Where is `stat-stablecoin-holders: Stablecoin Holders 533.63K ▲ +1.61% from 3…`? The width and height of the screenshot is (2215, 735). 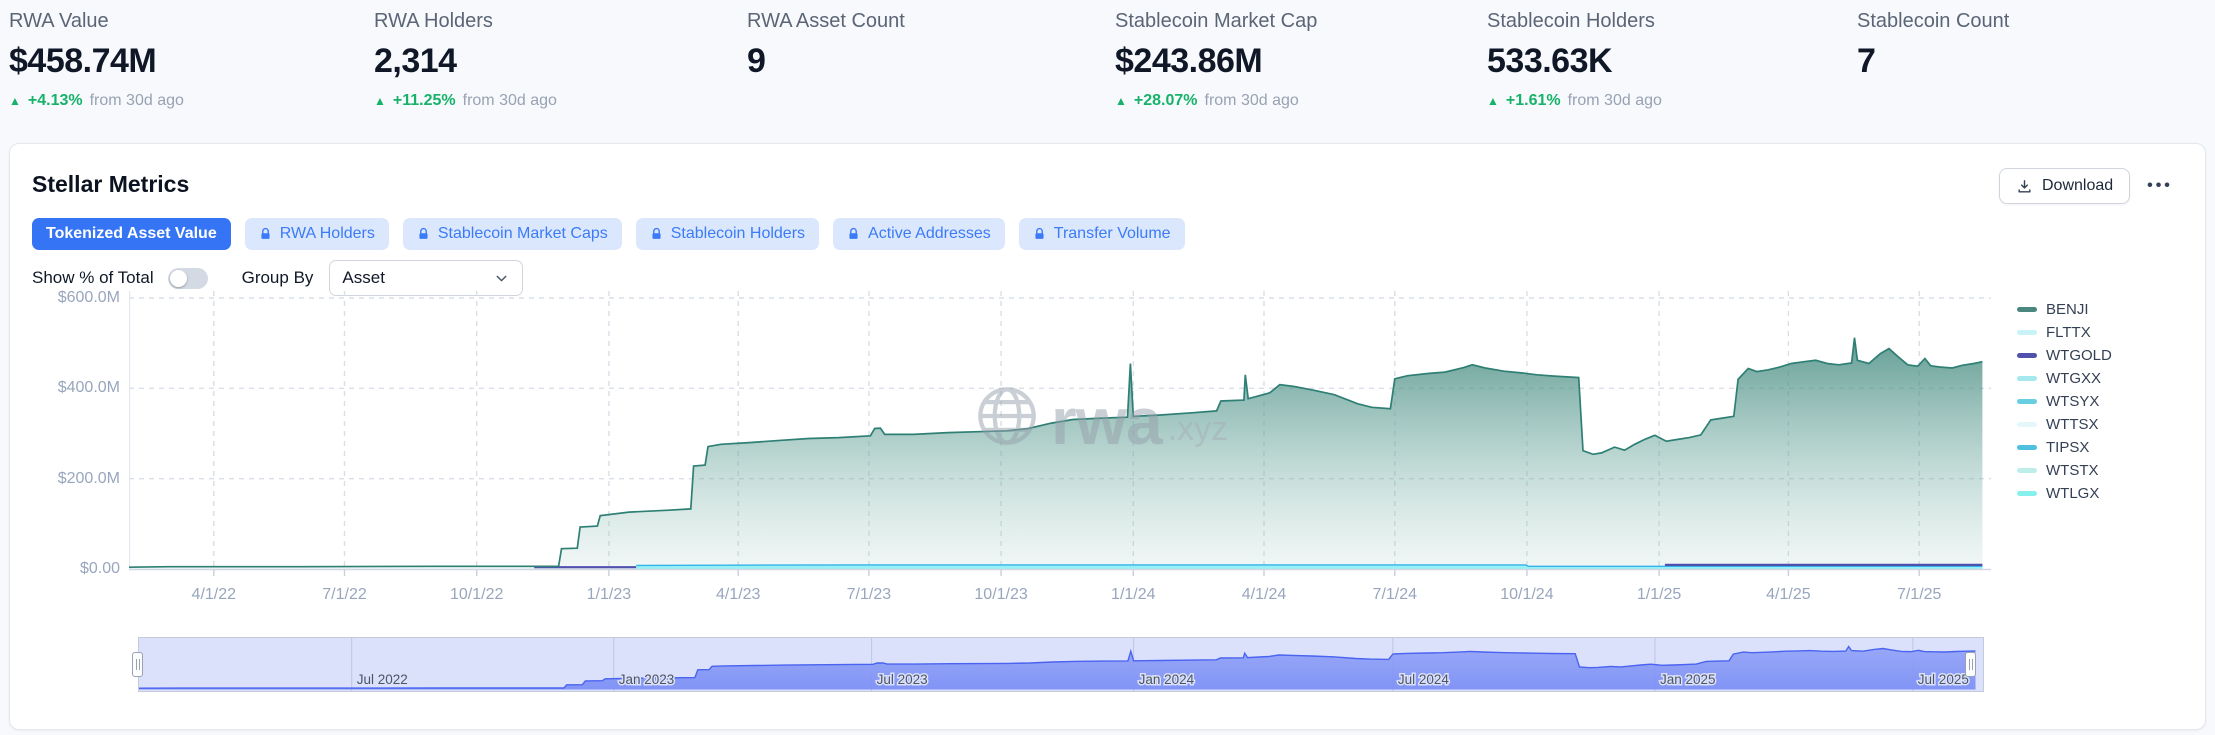
stat-stablecoin-holders: Stablecoin Holders 533.63K ▲ +1.61% from 3… is located at coordinates (1667, 60).